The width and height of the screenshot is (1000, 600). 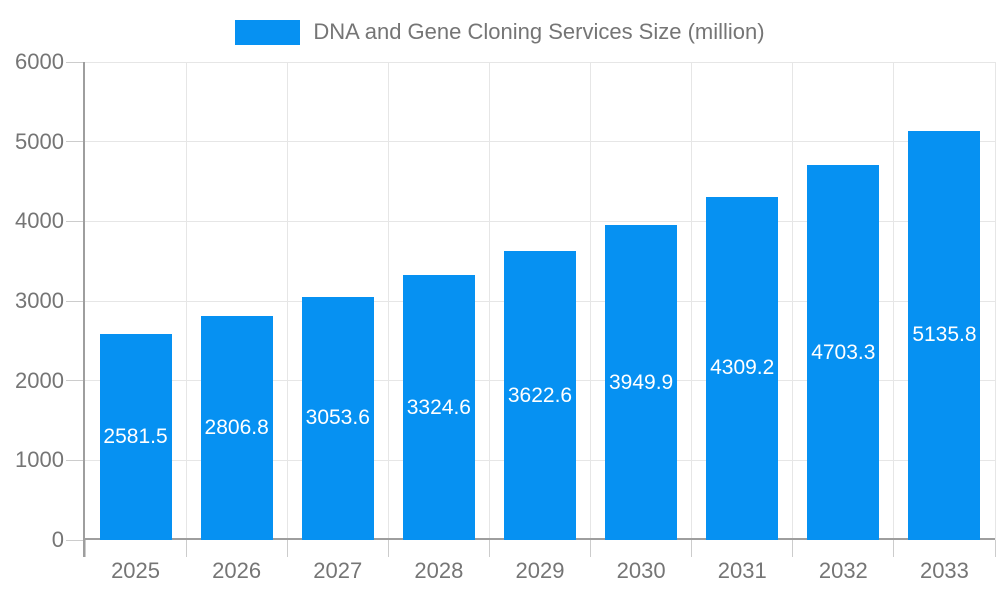 I want to click on bar-value-label: 3053.6, so click(x=337, y=418).